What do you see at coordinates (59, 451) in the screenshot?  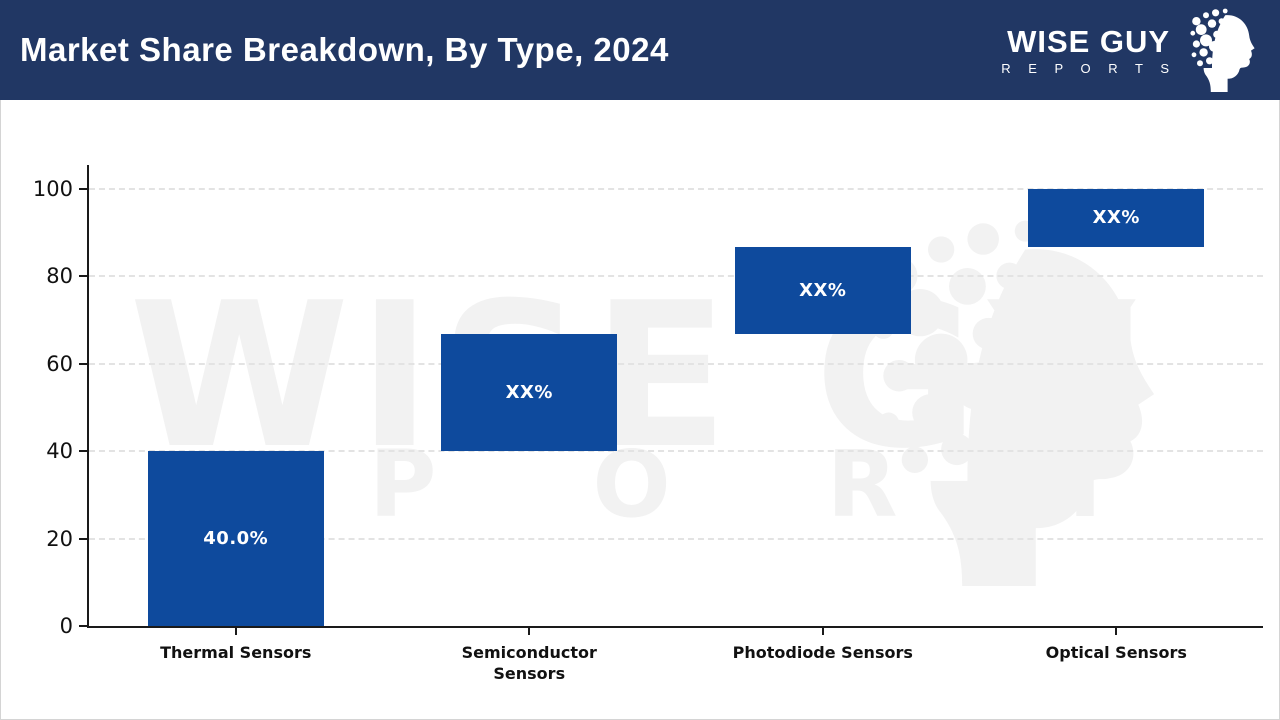 I see `y-tick-label: 40` at bounding box center [59, 451].